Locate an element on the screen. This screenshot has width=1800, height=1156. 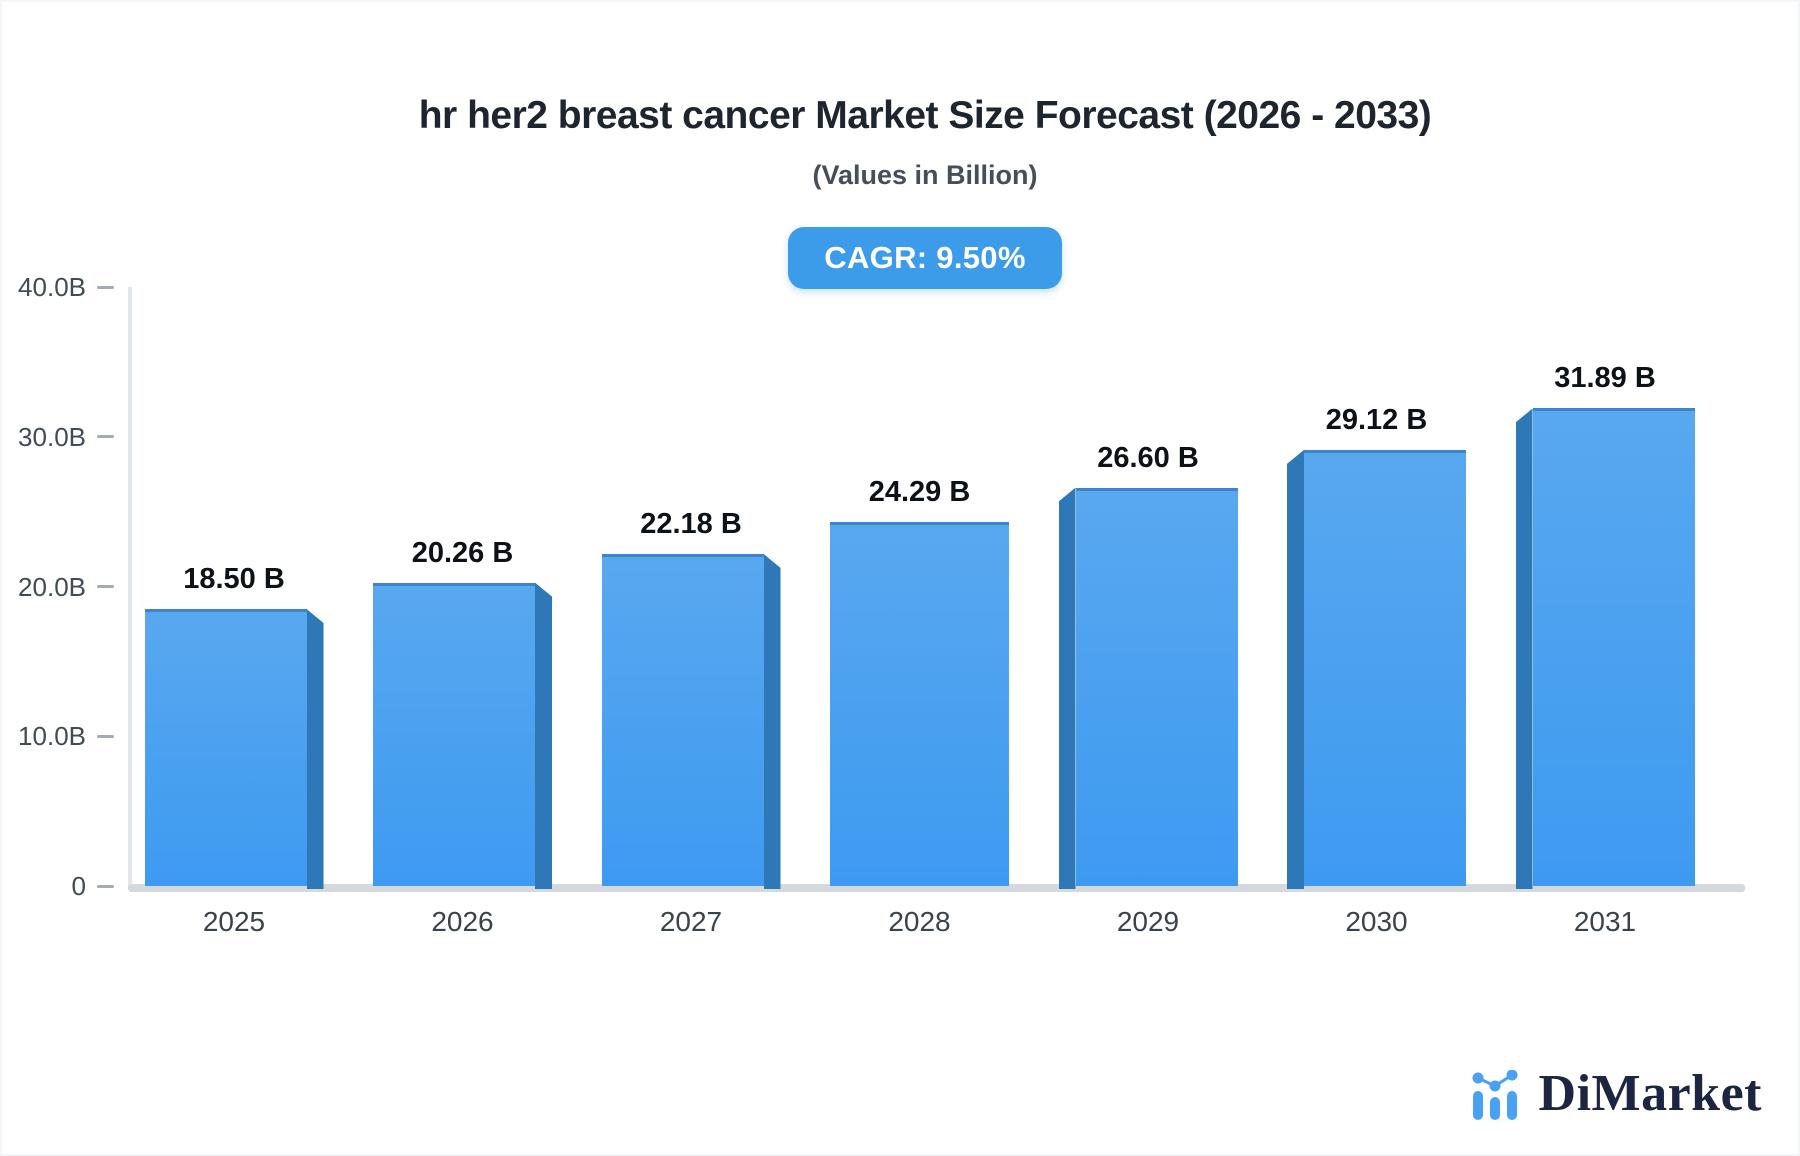
bar-value-2025: 18.50 B is located at coordinates (234, 578).